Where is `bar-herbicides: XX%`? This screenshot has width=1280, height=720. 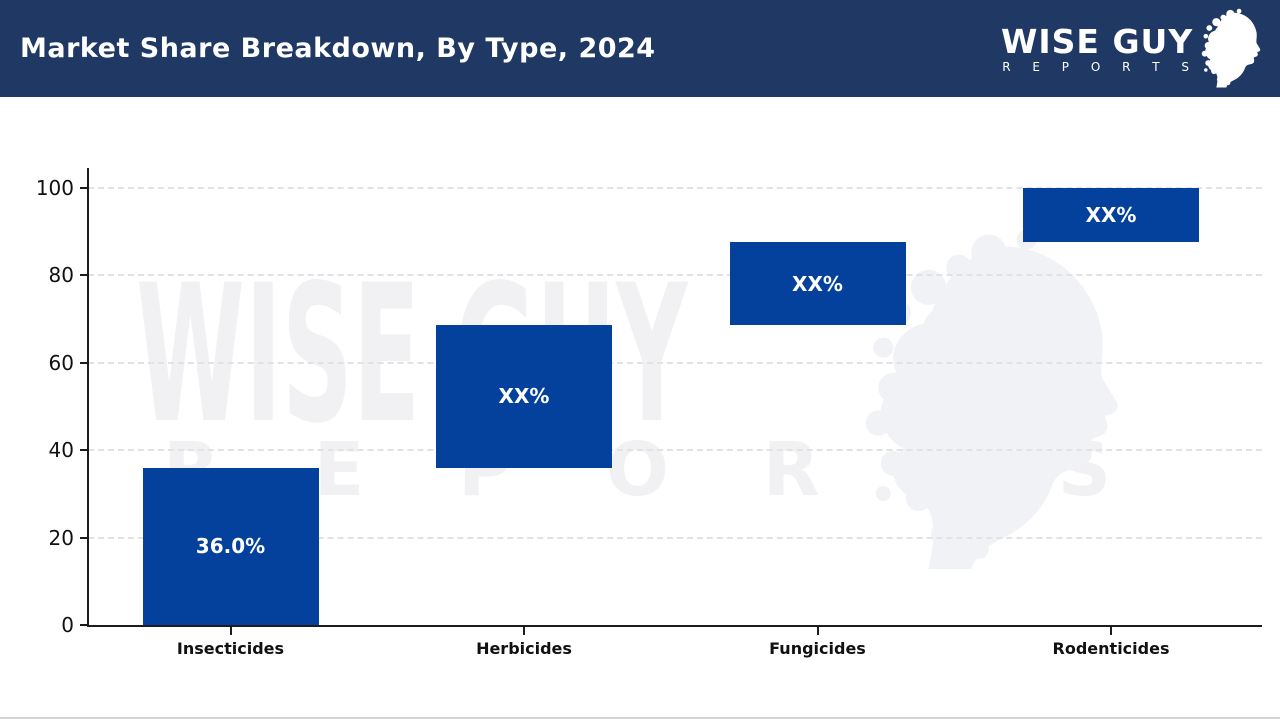 bar-herbicides: XX% is located at coordinates (524, 396).